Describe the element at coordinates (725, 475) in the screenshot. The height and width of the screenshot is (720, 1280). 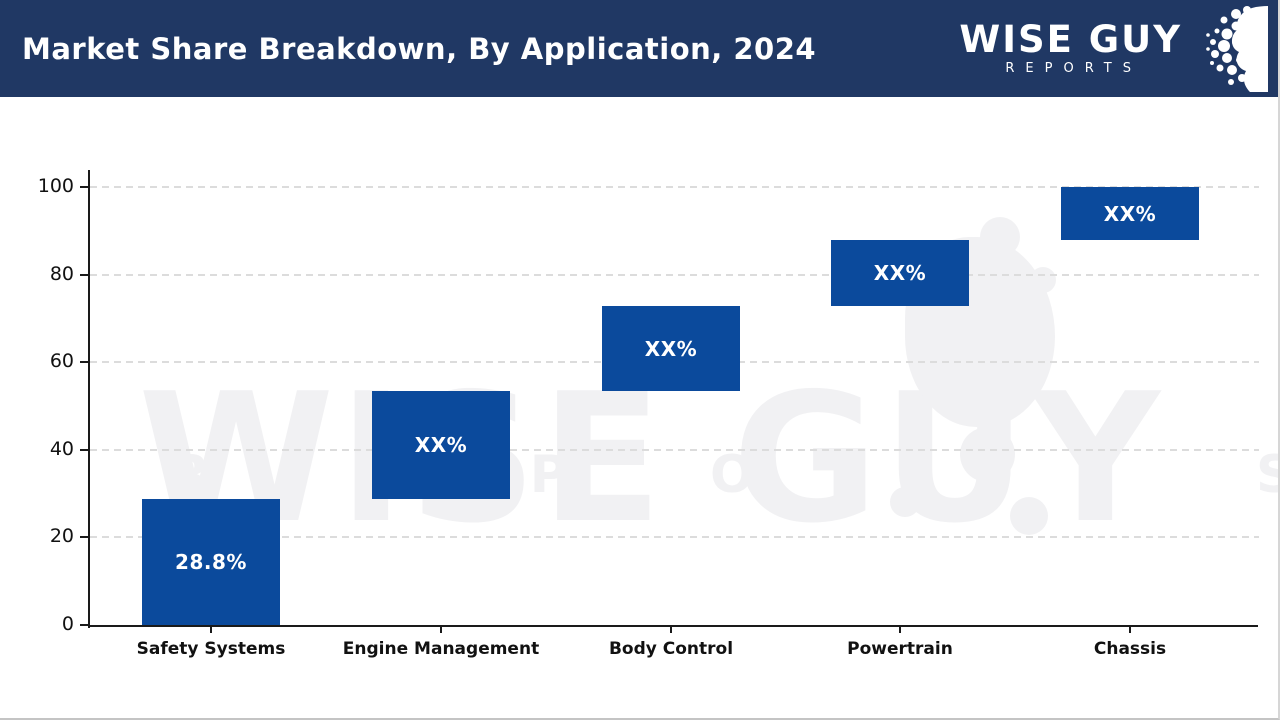
I see `watermark-subline: R E P O R T S` at that location.